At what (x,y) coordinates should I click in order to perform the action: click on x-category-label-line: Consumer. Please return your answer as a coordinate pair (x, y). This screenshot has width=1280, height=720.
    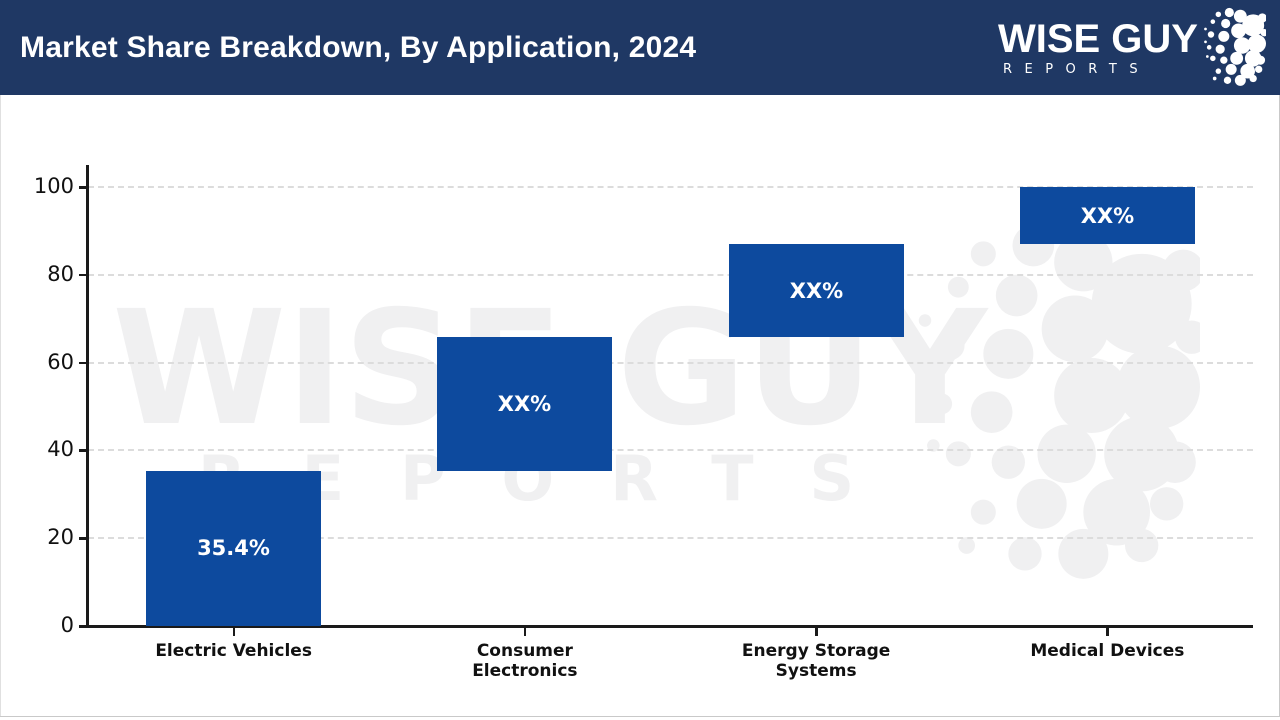
    Looking at the image, I should click on (524, 651).